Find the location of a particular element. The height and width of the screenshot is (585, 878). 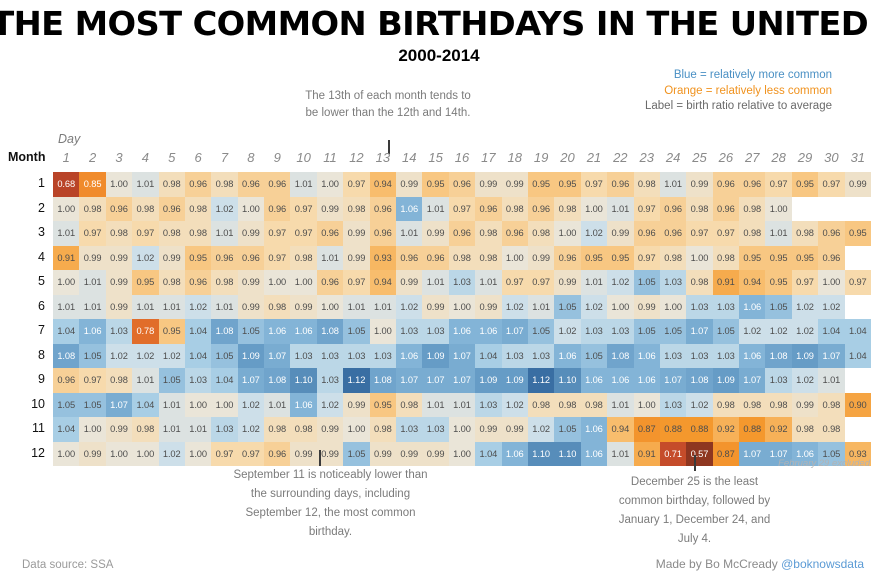

heatmap-cell: 0.91 is located at coordinates (646, 453).